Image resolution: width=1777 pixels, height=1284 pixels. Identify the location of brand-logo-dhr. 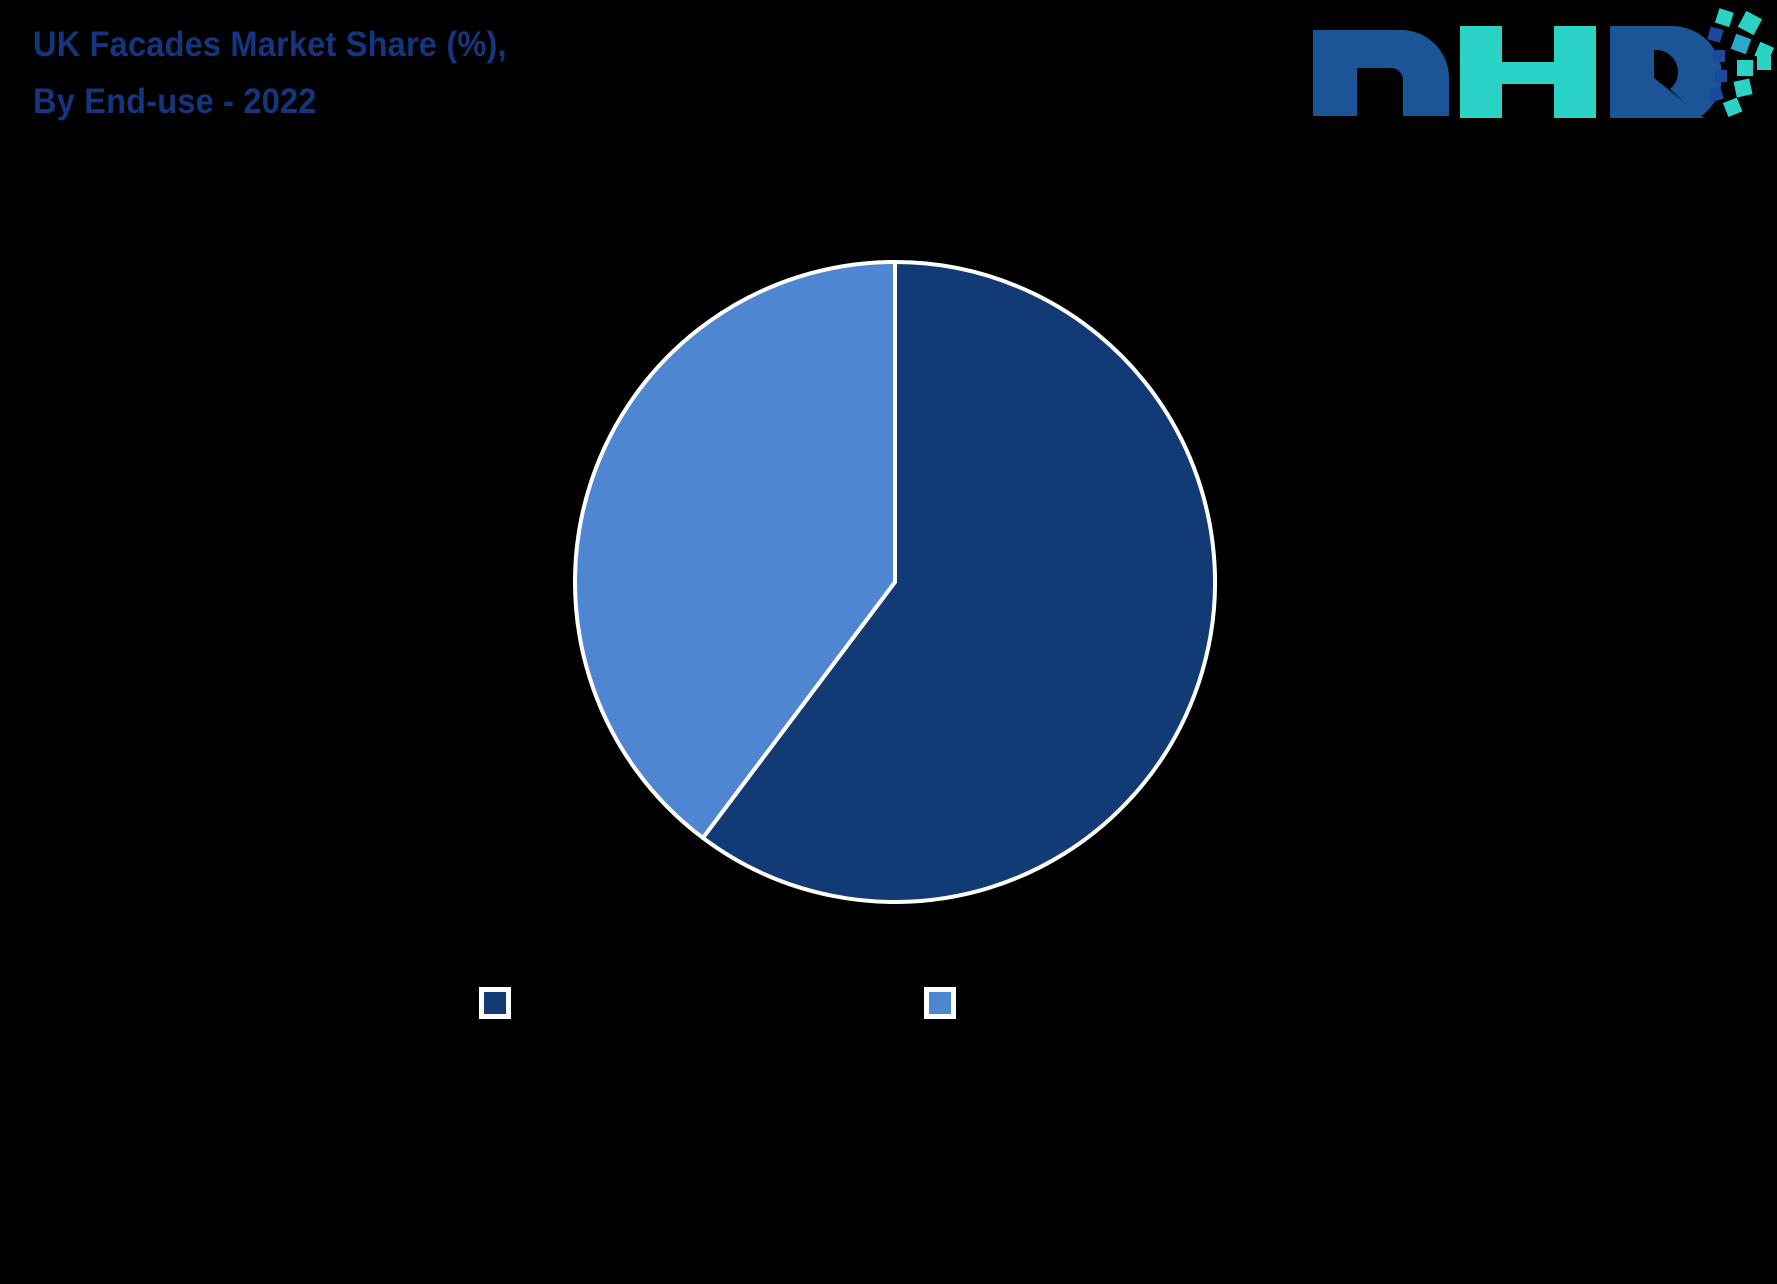
(1540, 62).